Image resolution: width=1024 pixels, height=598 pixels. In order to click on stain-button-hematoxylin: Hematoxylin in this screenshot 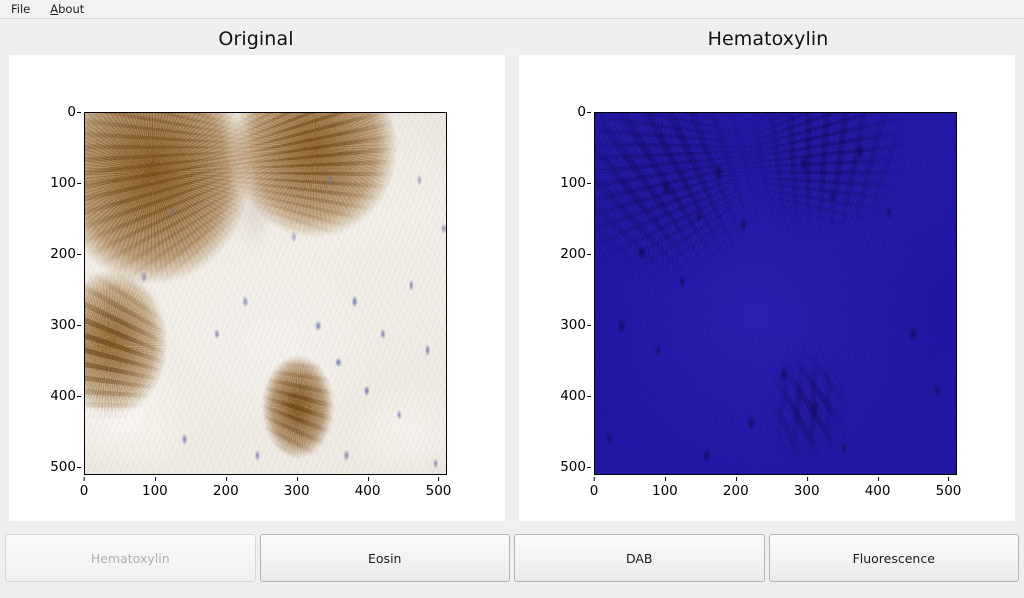, I will do `click(130, 558)`.